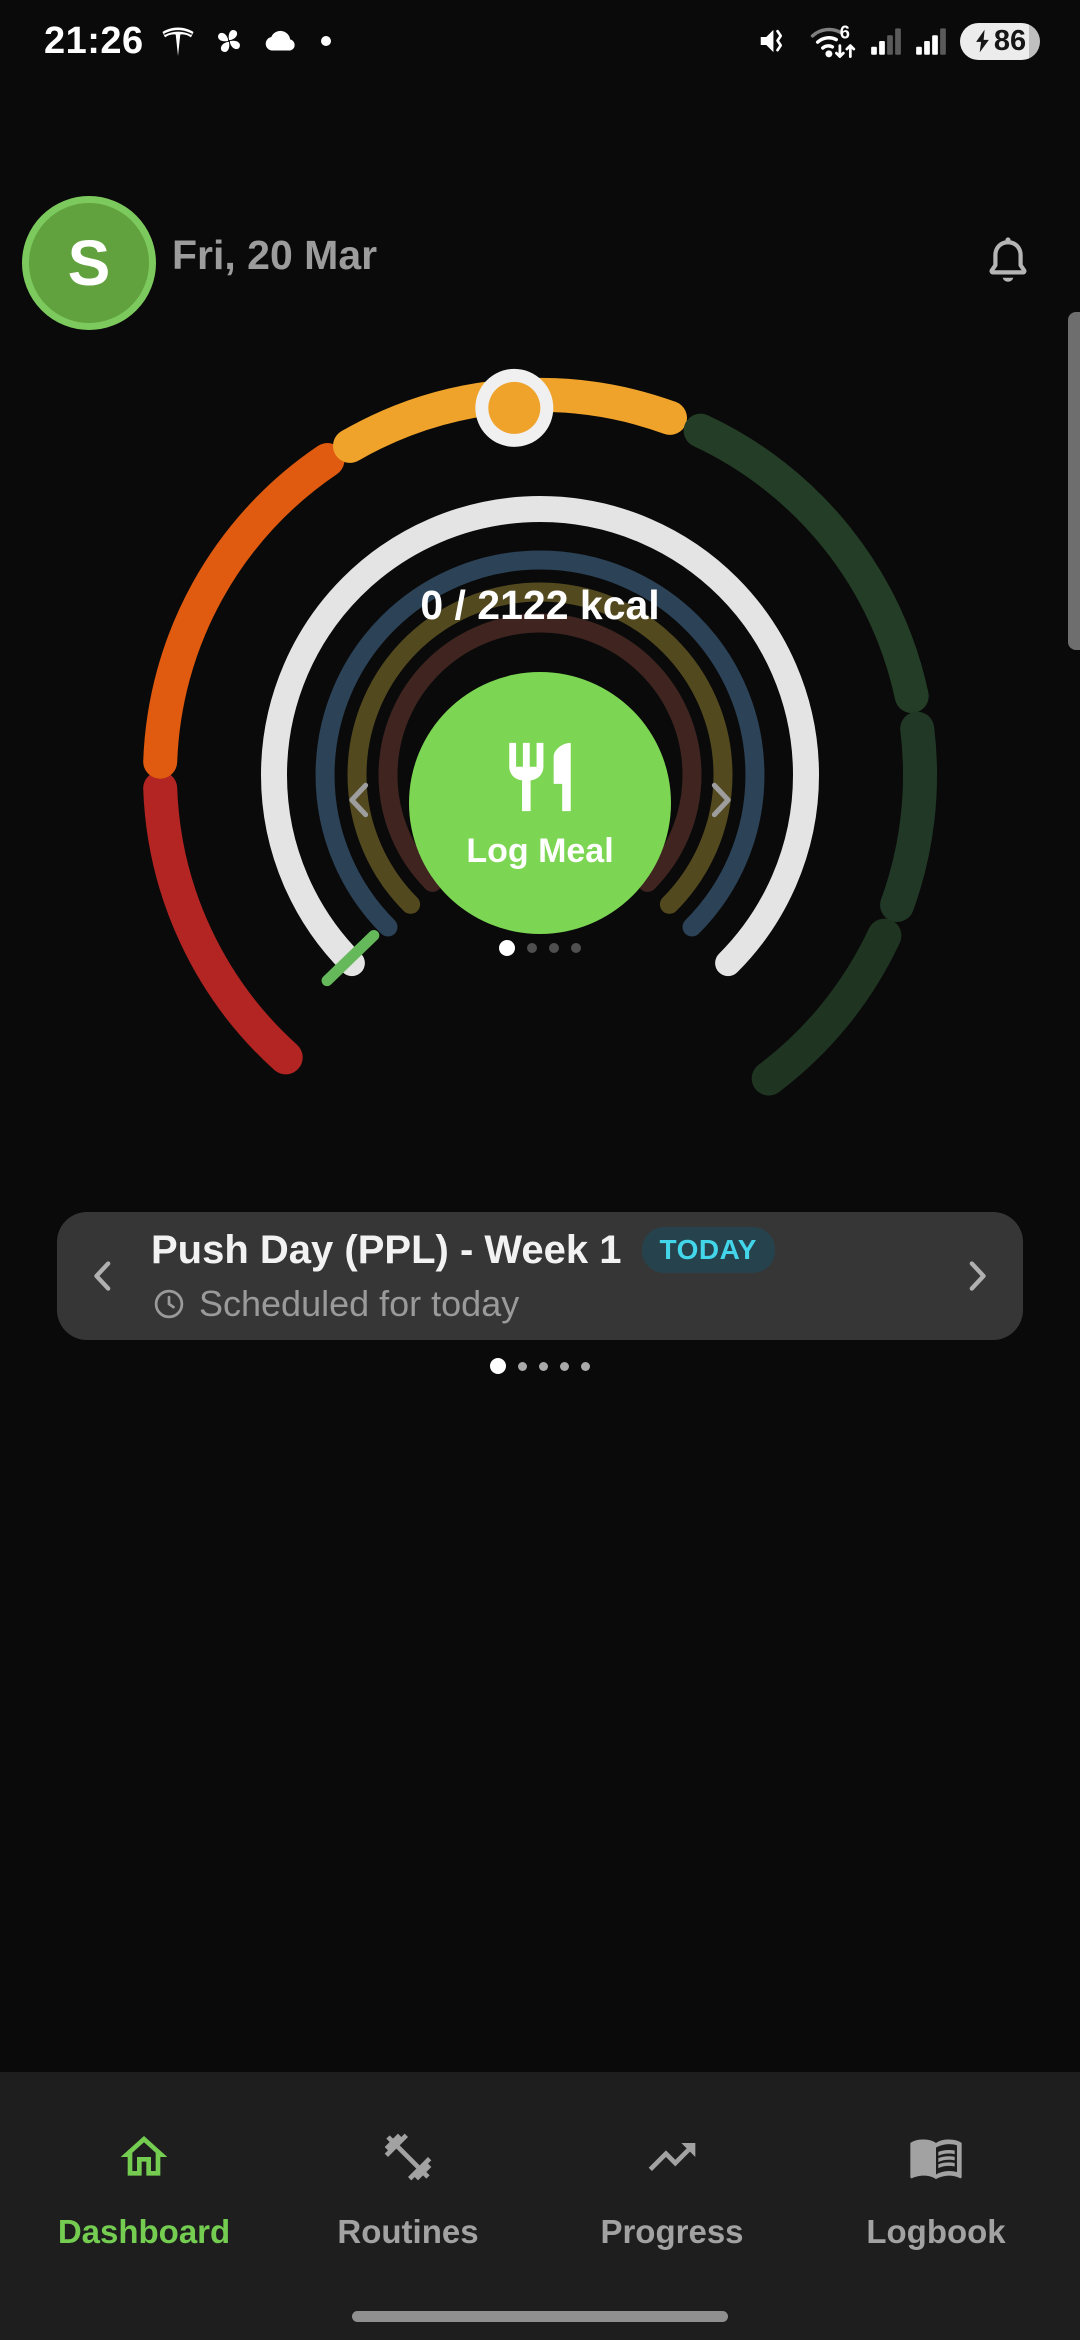 The height and width of the screenshot is (2340, 1080). I want to click on today-badge: TODAY, so click(708, 1250).